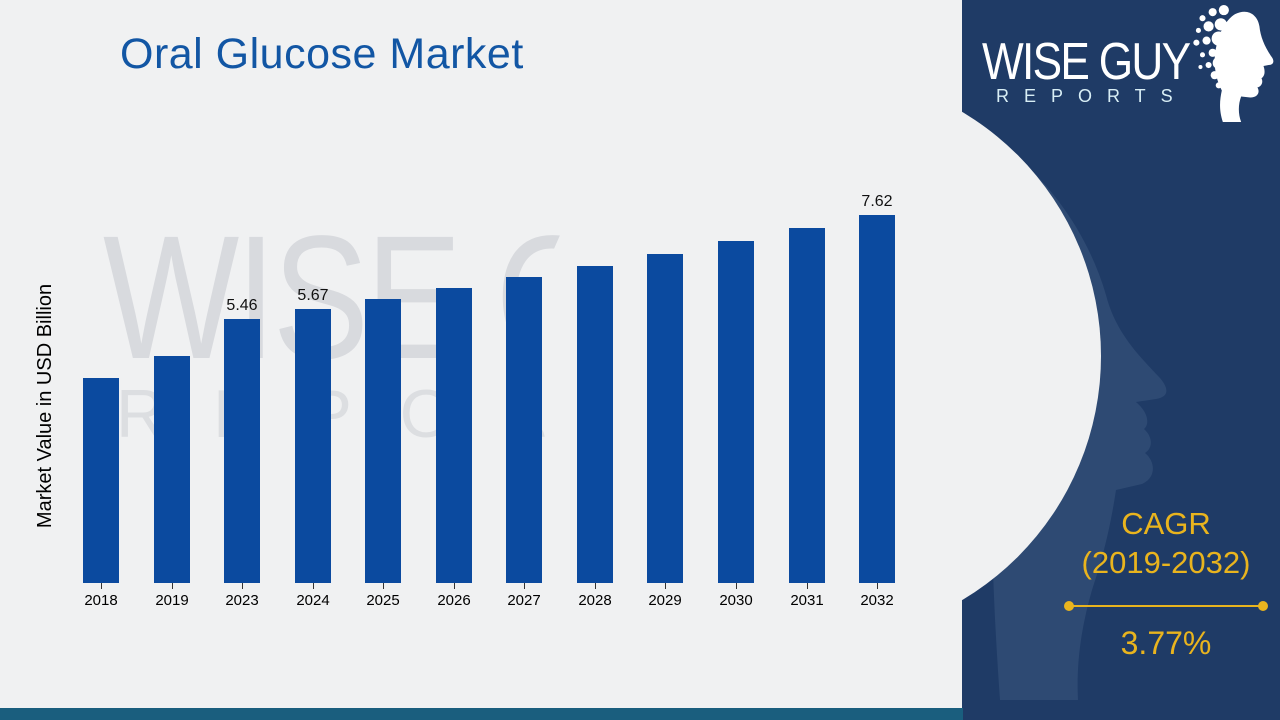  What do you see at coordinates (1166, 523) in the screenshot?
I see `cagr-label: CAGR` at bounding box center [1166, 523].